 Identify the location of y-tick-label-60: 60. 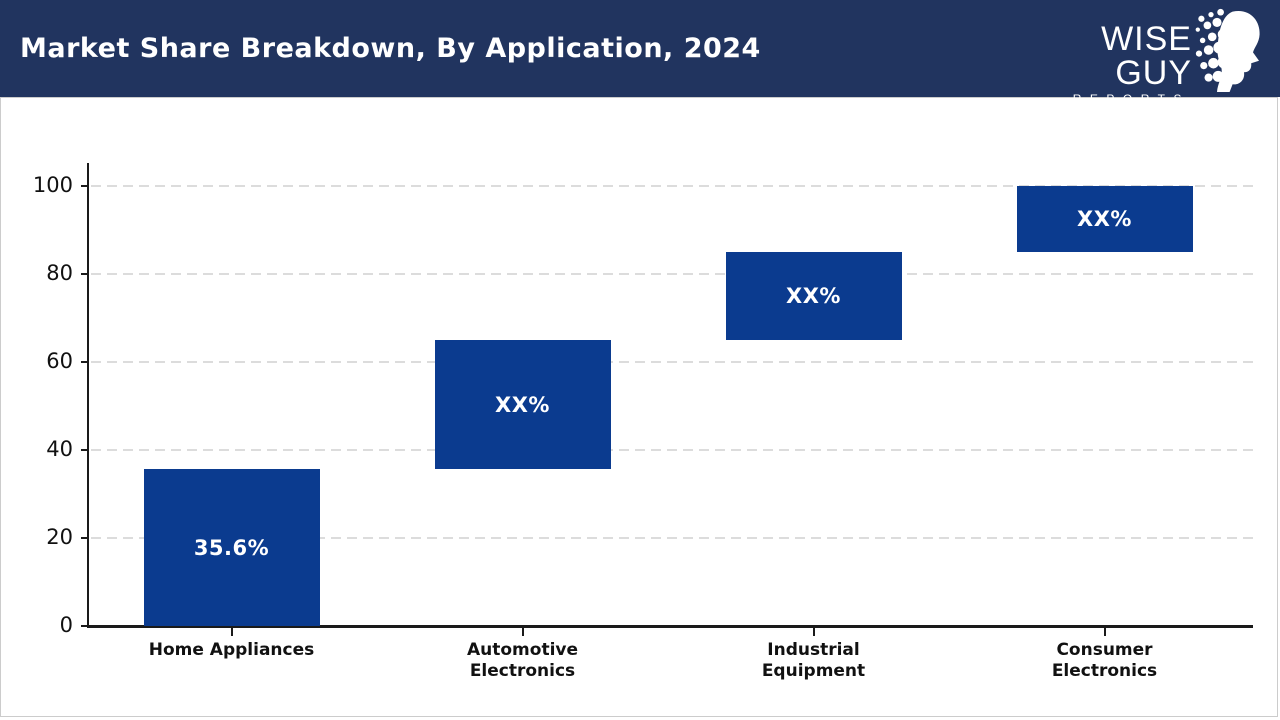
(59, 361).